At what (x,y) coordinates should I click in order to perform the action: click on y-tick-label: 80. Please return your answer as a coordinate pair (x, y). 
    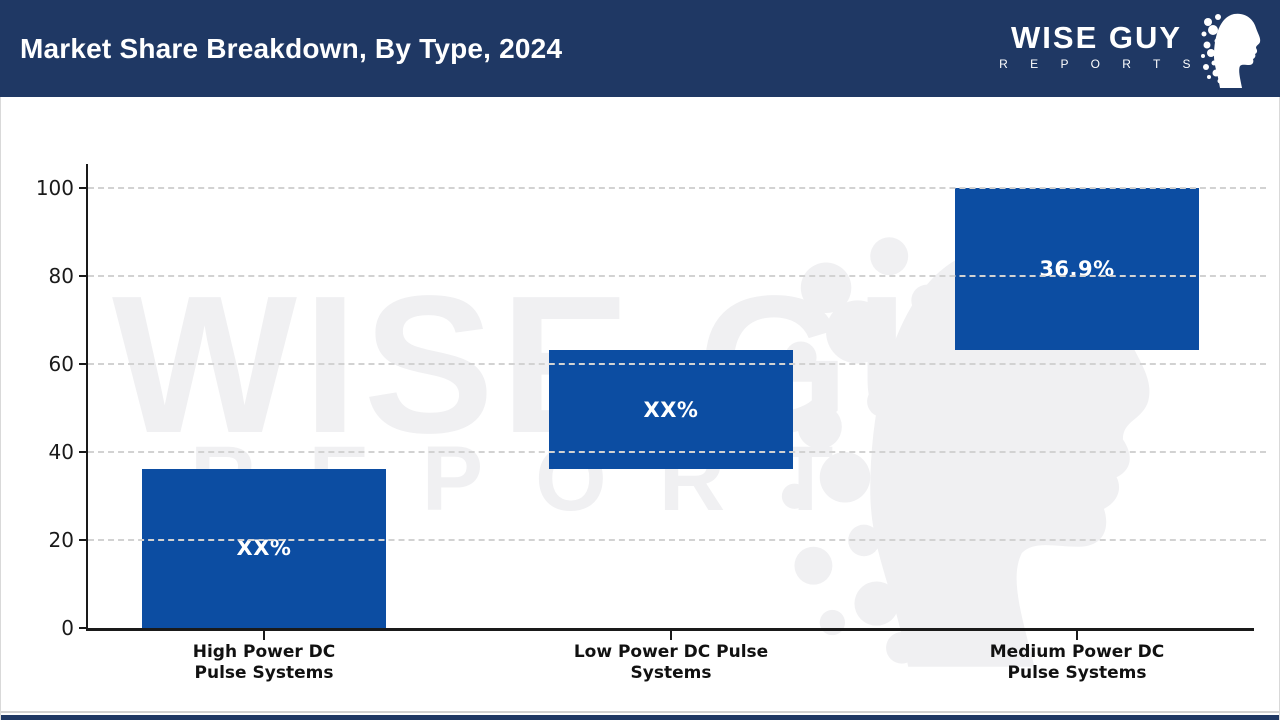
    Looking at the image, I should click on (61, 276).